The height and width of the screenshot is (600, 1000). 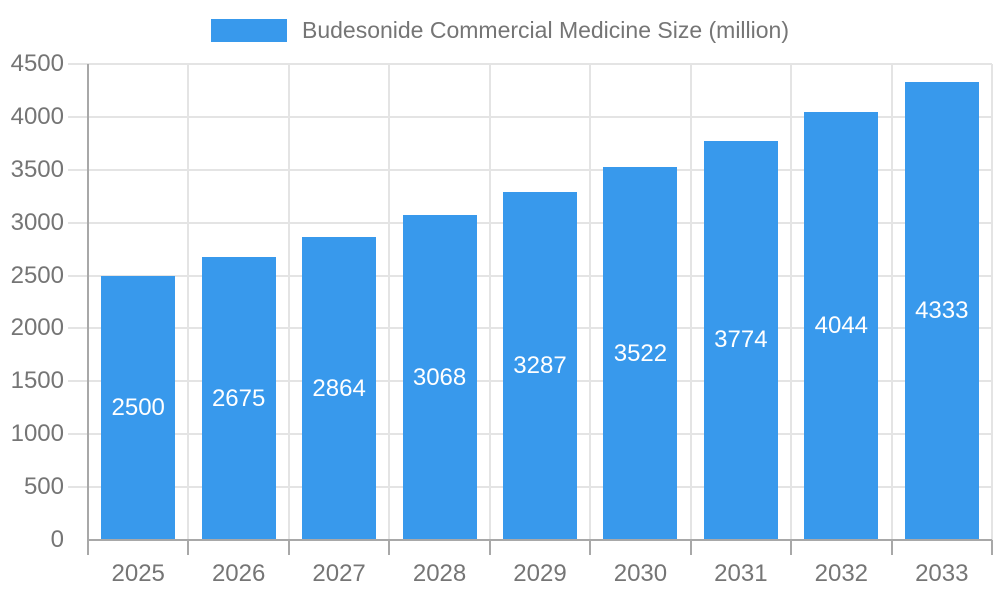 I want to click on bar-value-label: 2500, so click(x=138, y=407).